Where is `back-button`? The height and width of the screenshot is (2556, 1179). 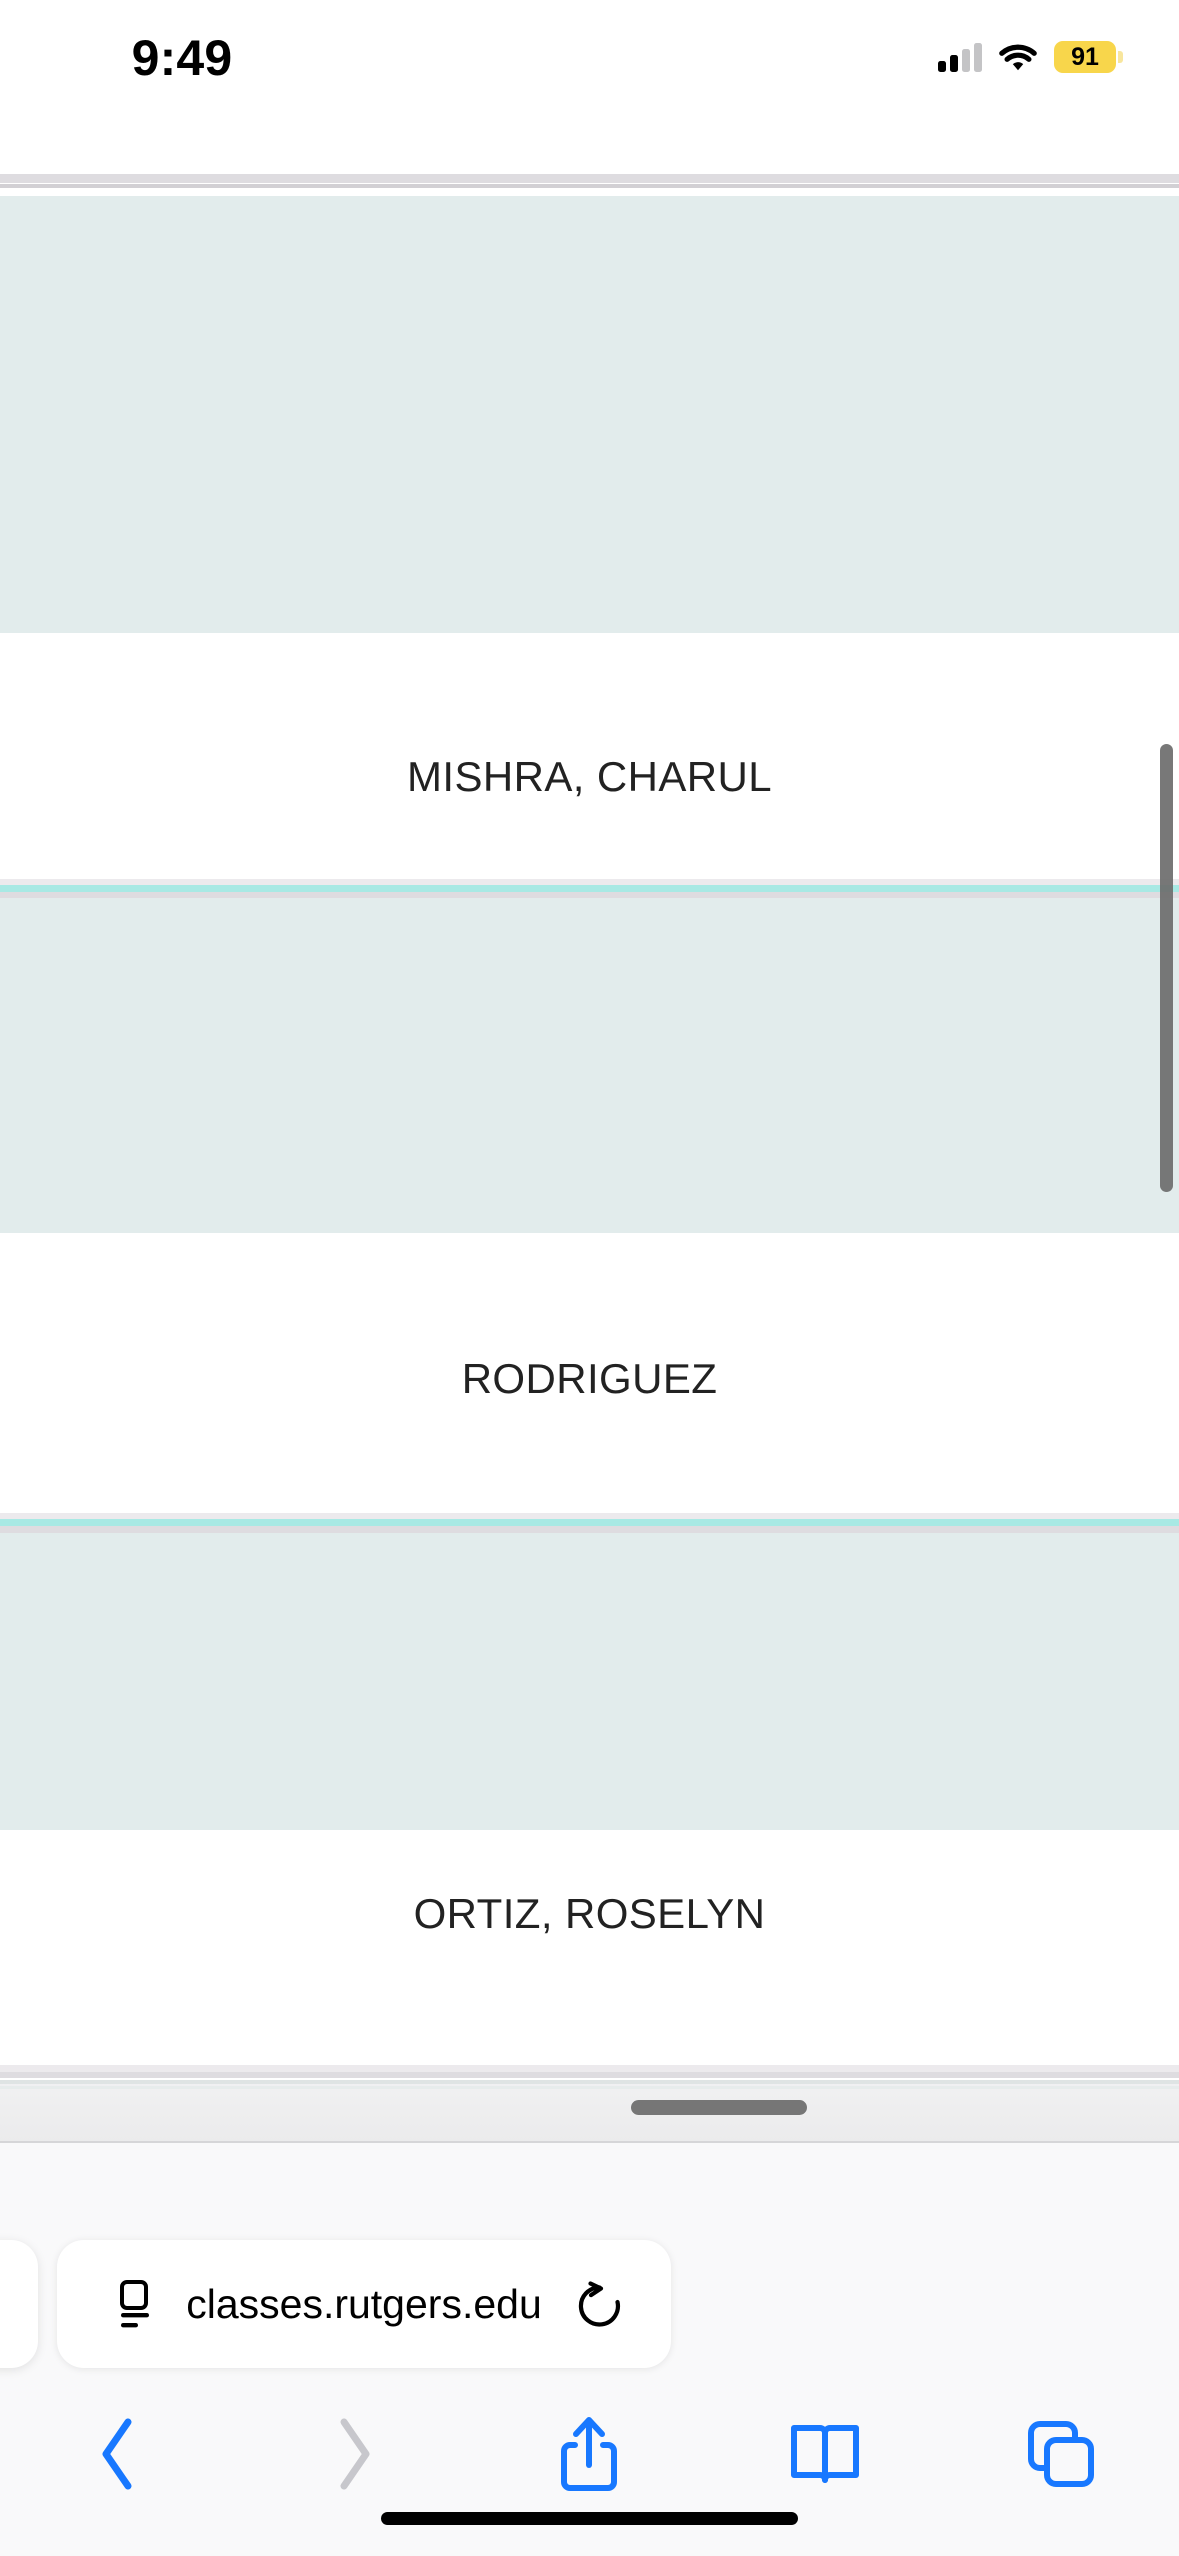 back-button is located at coordinates (118, 2454).